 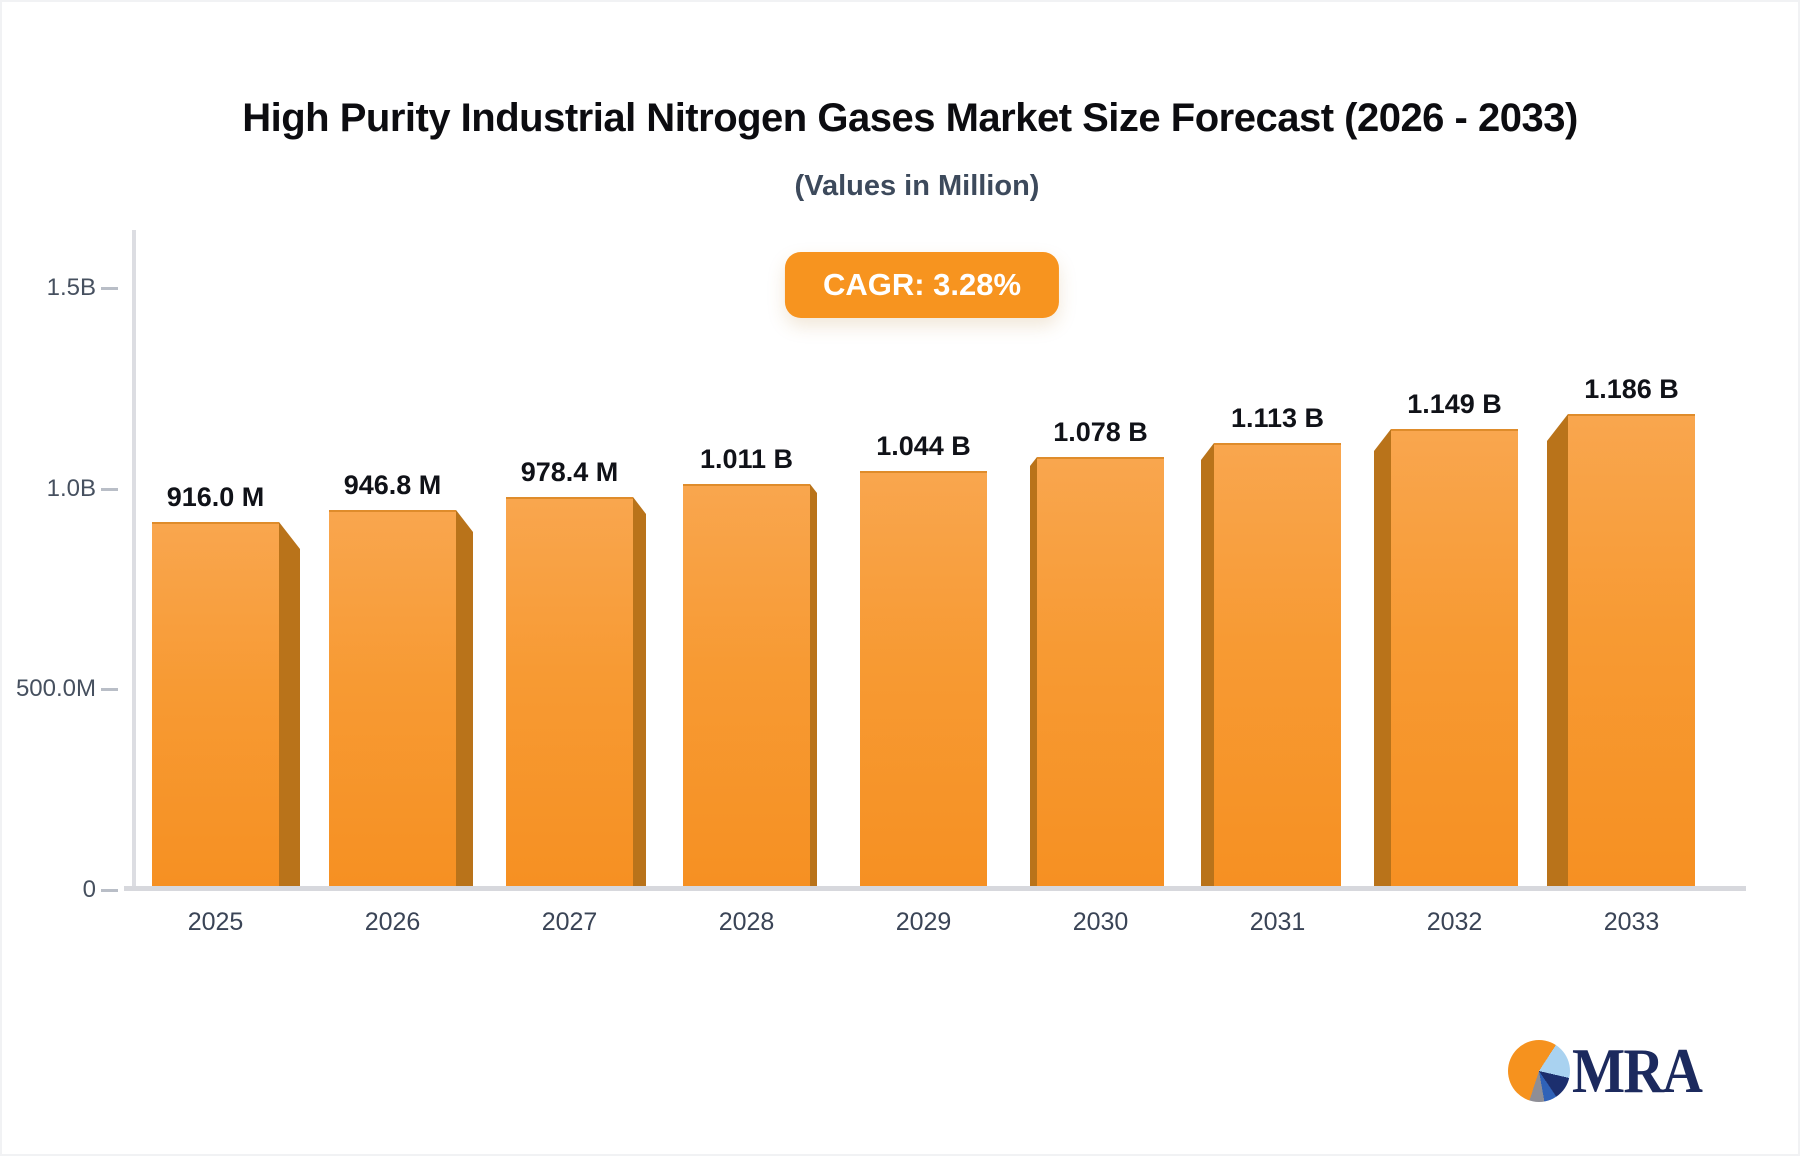 I want to click on y-axis-tick-label: 500.0M, so click(x=55, y=688).